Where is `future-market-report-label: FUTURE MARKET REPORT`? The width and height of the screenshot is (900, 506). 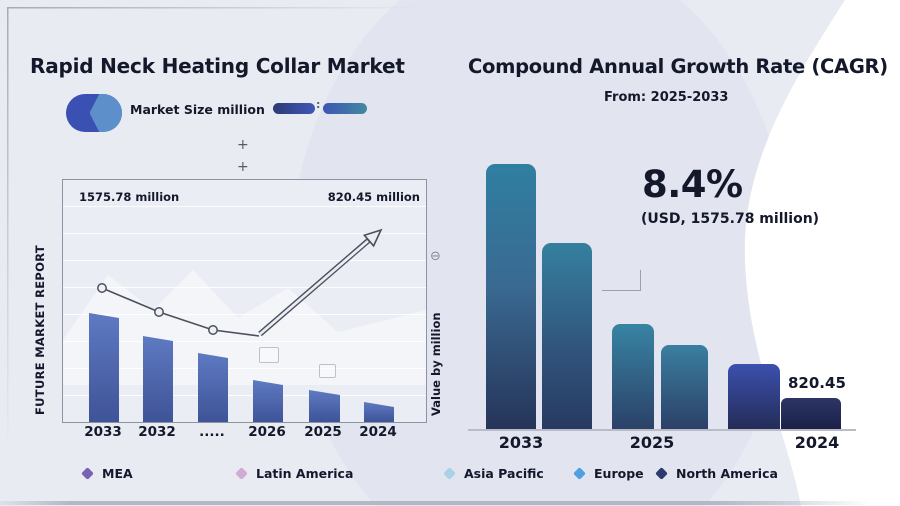
future-market-report-label: FUTURE MARKET REPORT is located at coordinates (40, 329).